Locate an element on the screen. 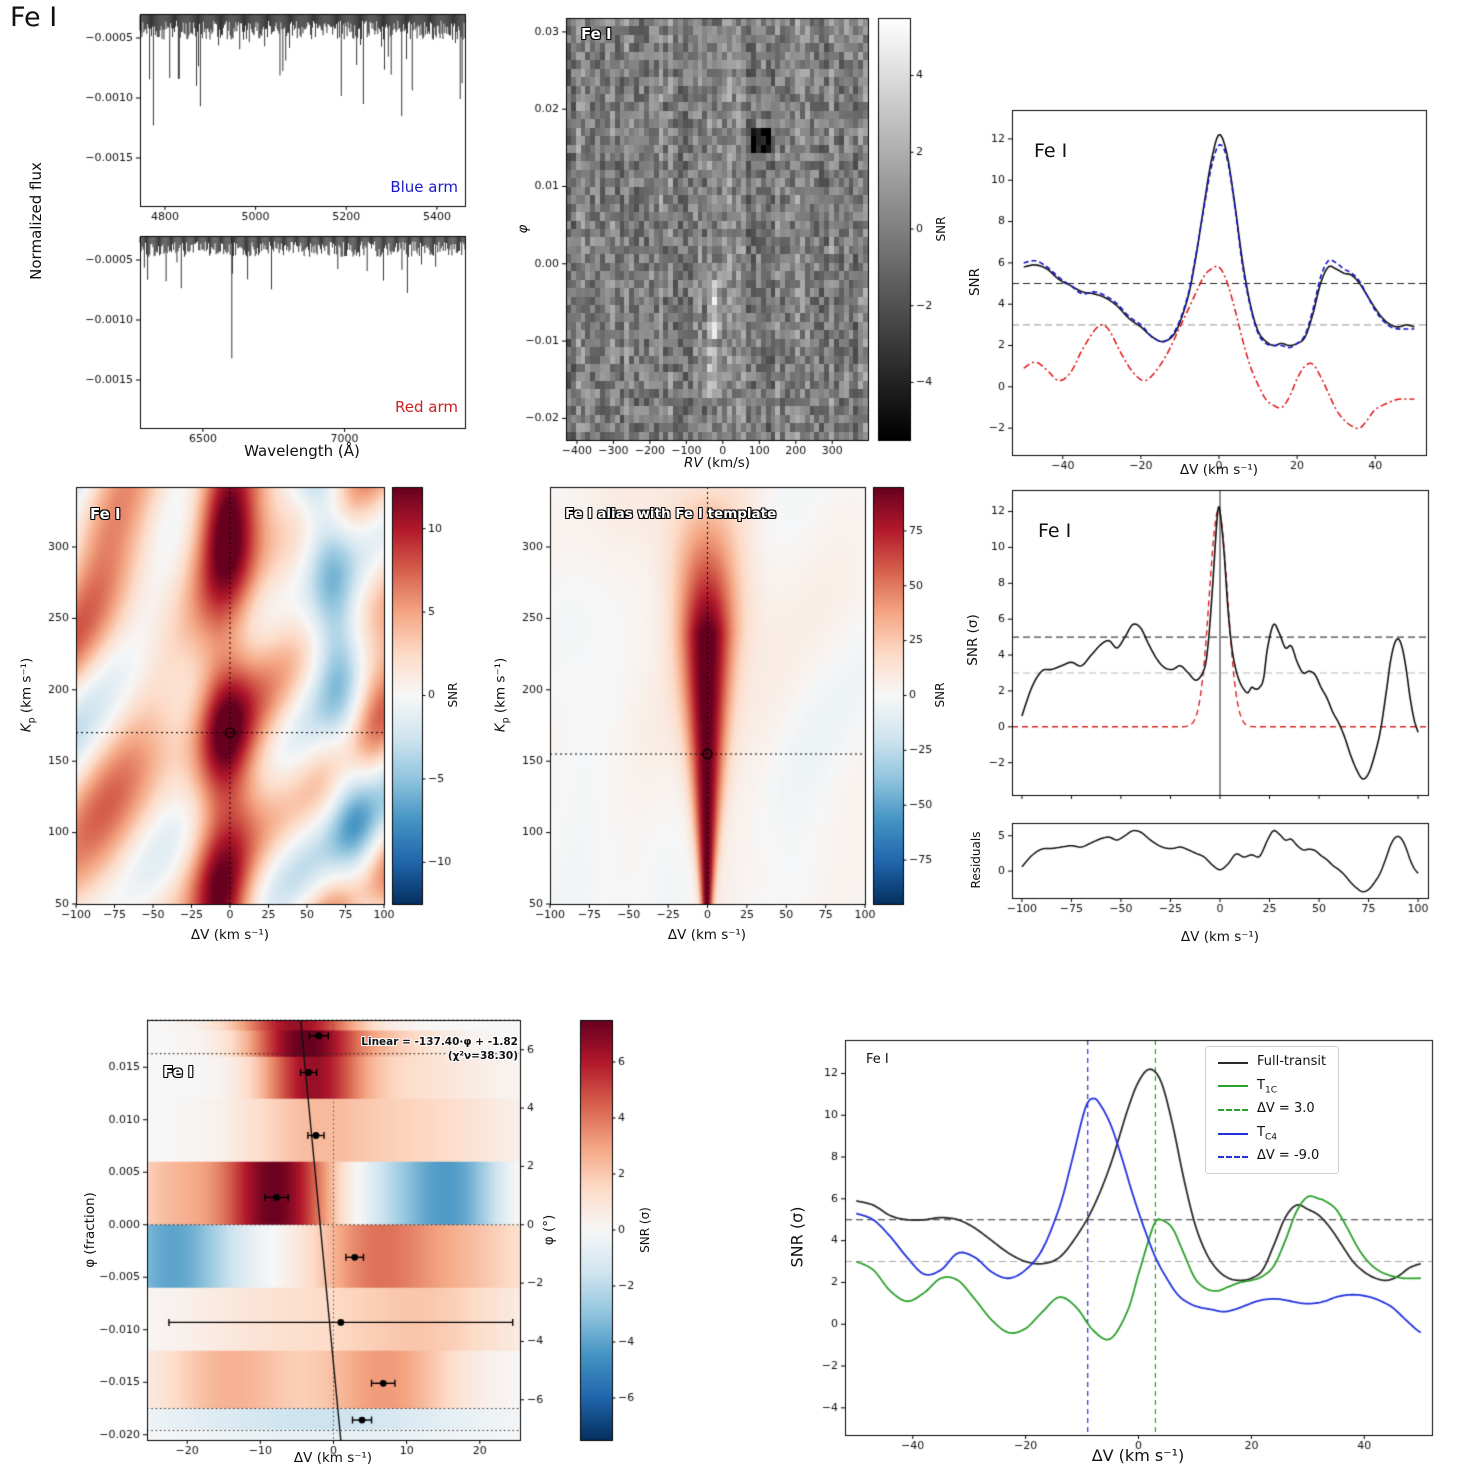 The height and width of the screenshot is (1472, 1458). rv-label-italic: RV is located at coordinates (693, 463).